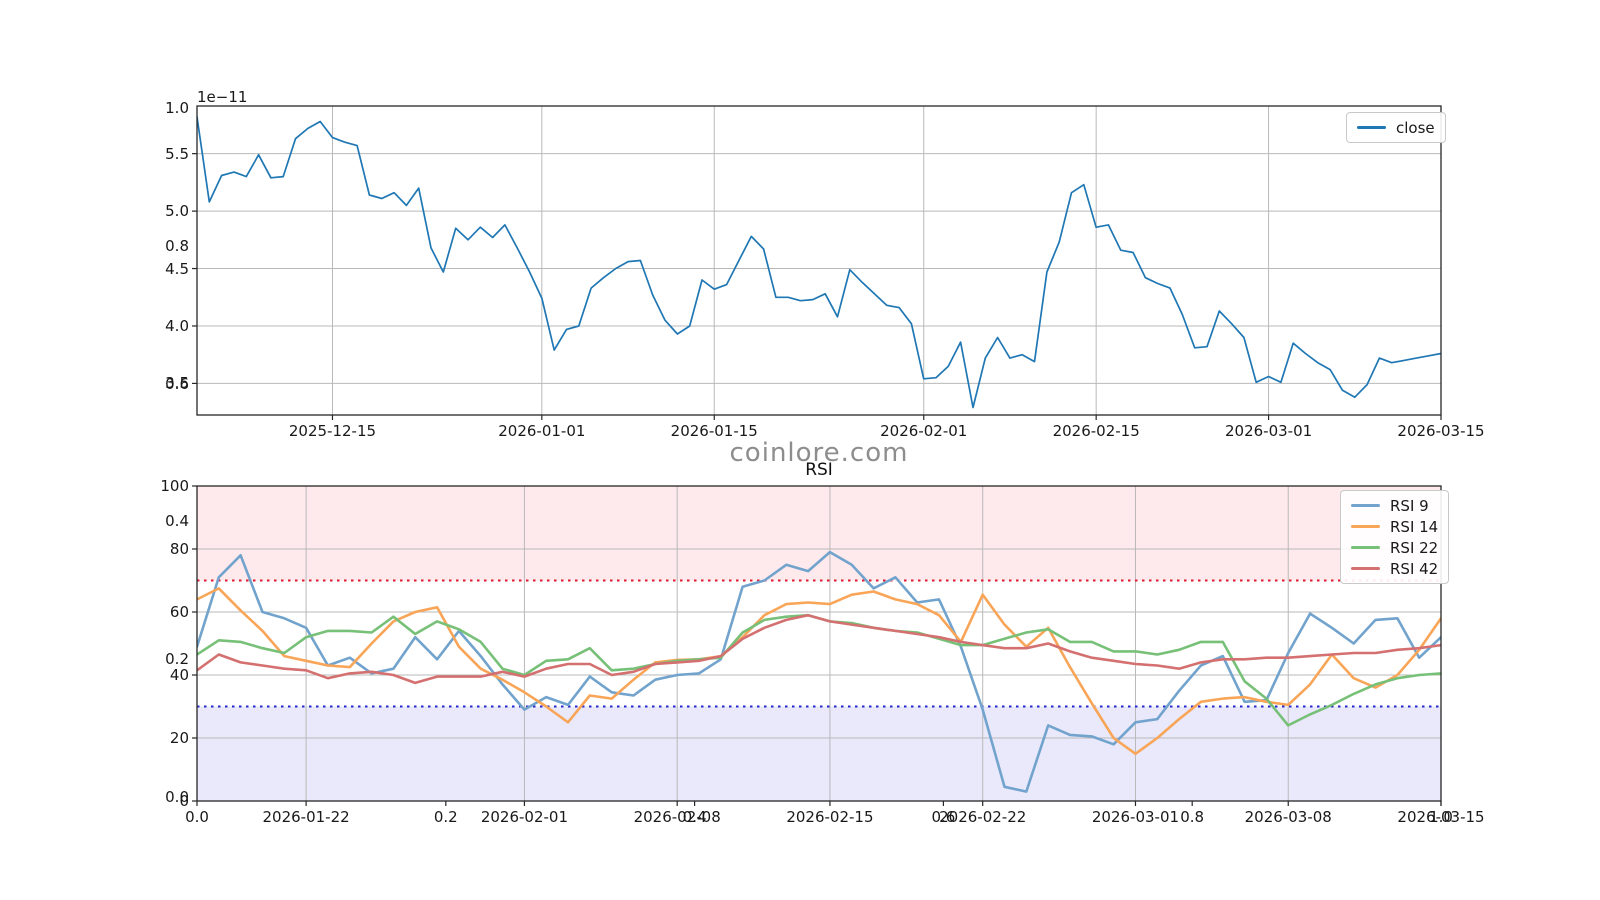 The image size is (1600, 900). I want to click on xtick-label-2026-03-08: 2026-03-08, so click(1288, 817).